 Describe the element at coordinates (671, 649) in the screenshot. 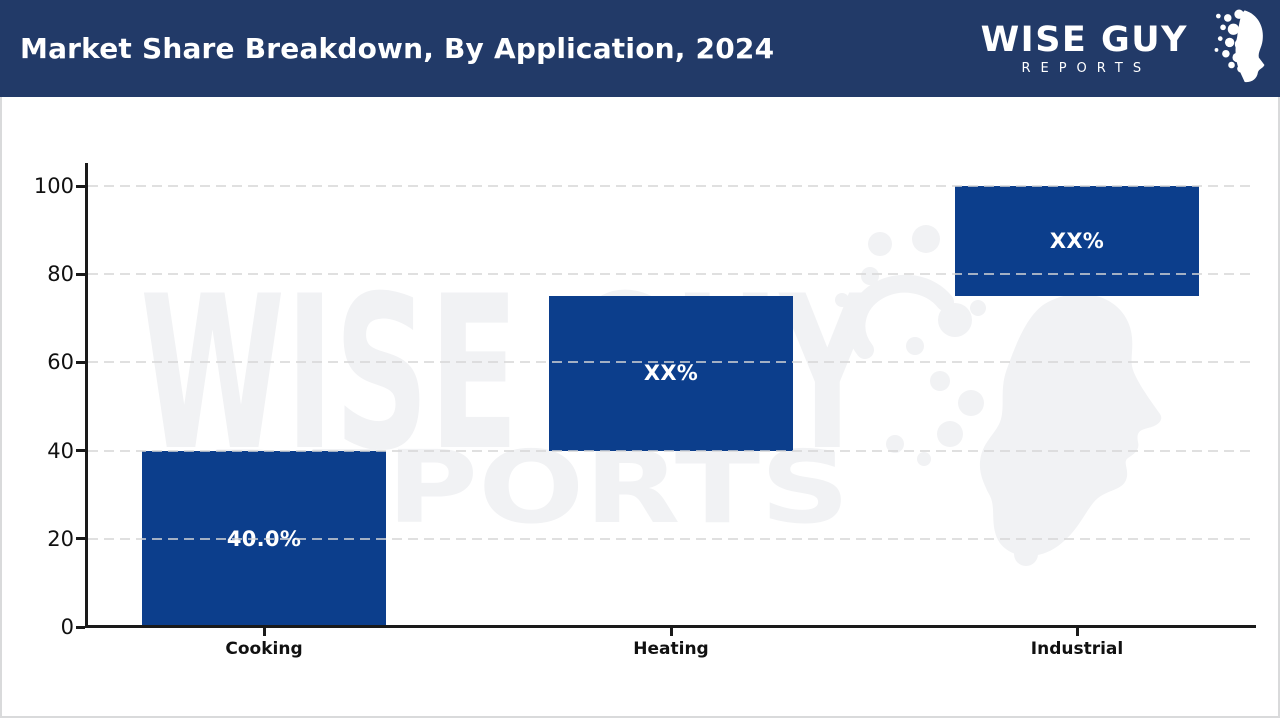

I see `x-category-label: Heating` at that location.